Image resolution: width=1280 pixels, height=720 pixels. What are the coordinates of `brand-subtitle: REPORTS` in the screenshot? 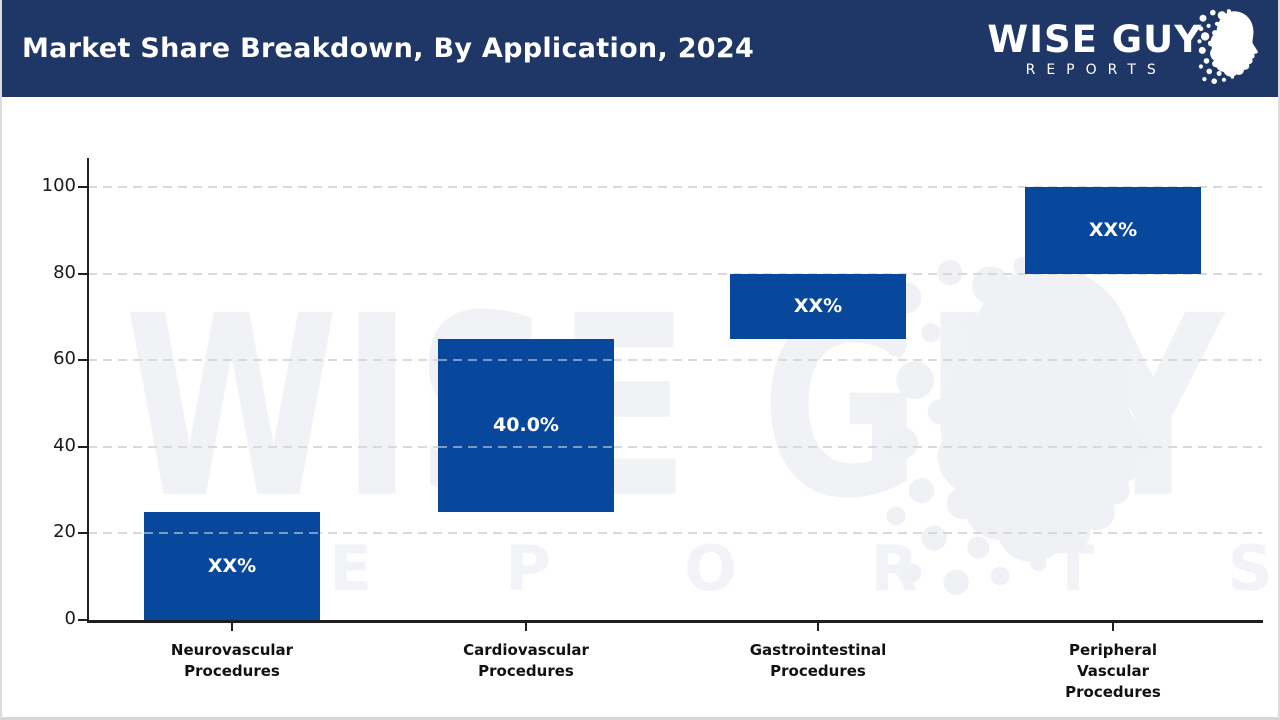 It's located at (1096, 69).